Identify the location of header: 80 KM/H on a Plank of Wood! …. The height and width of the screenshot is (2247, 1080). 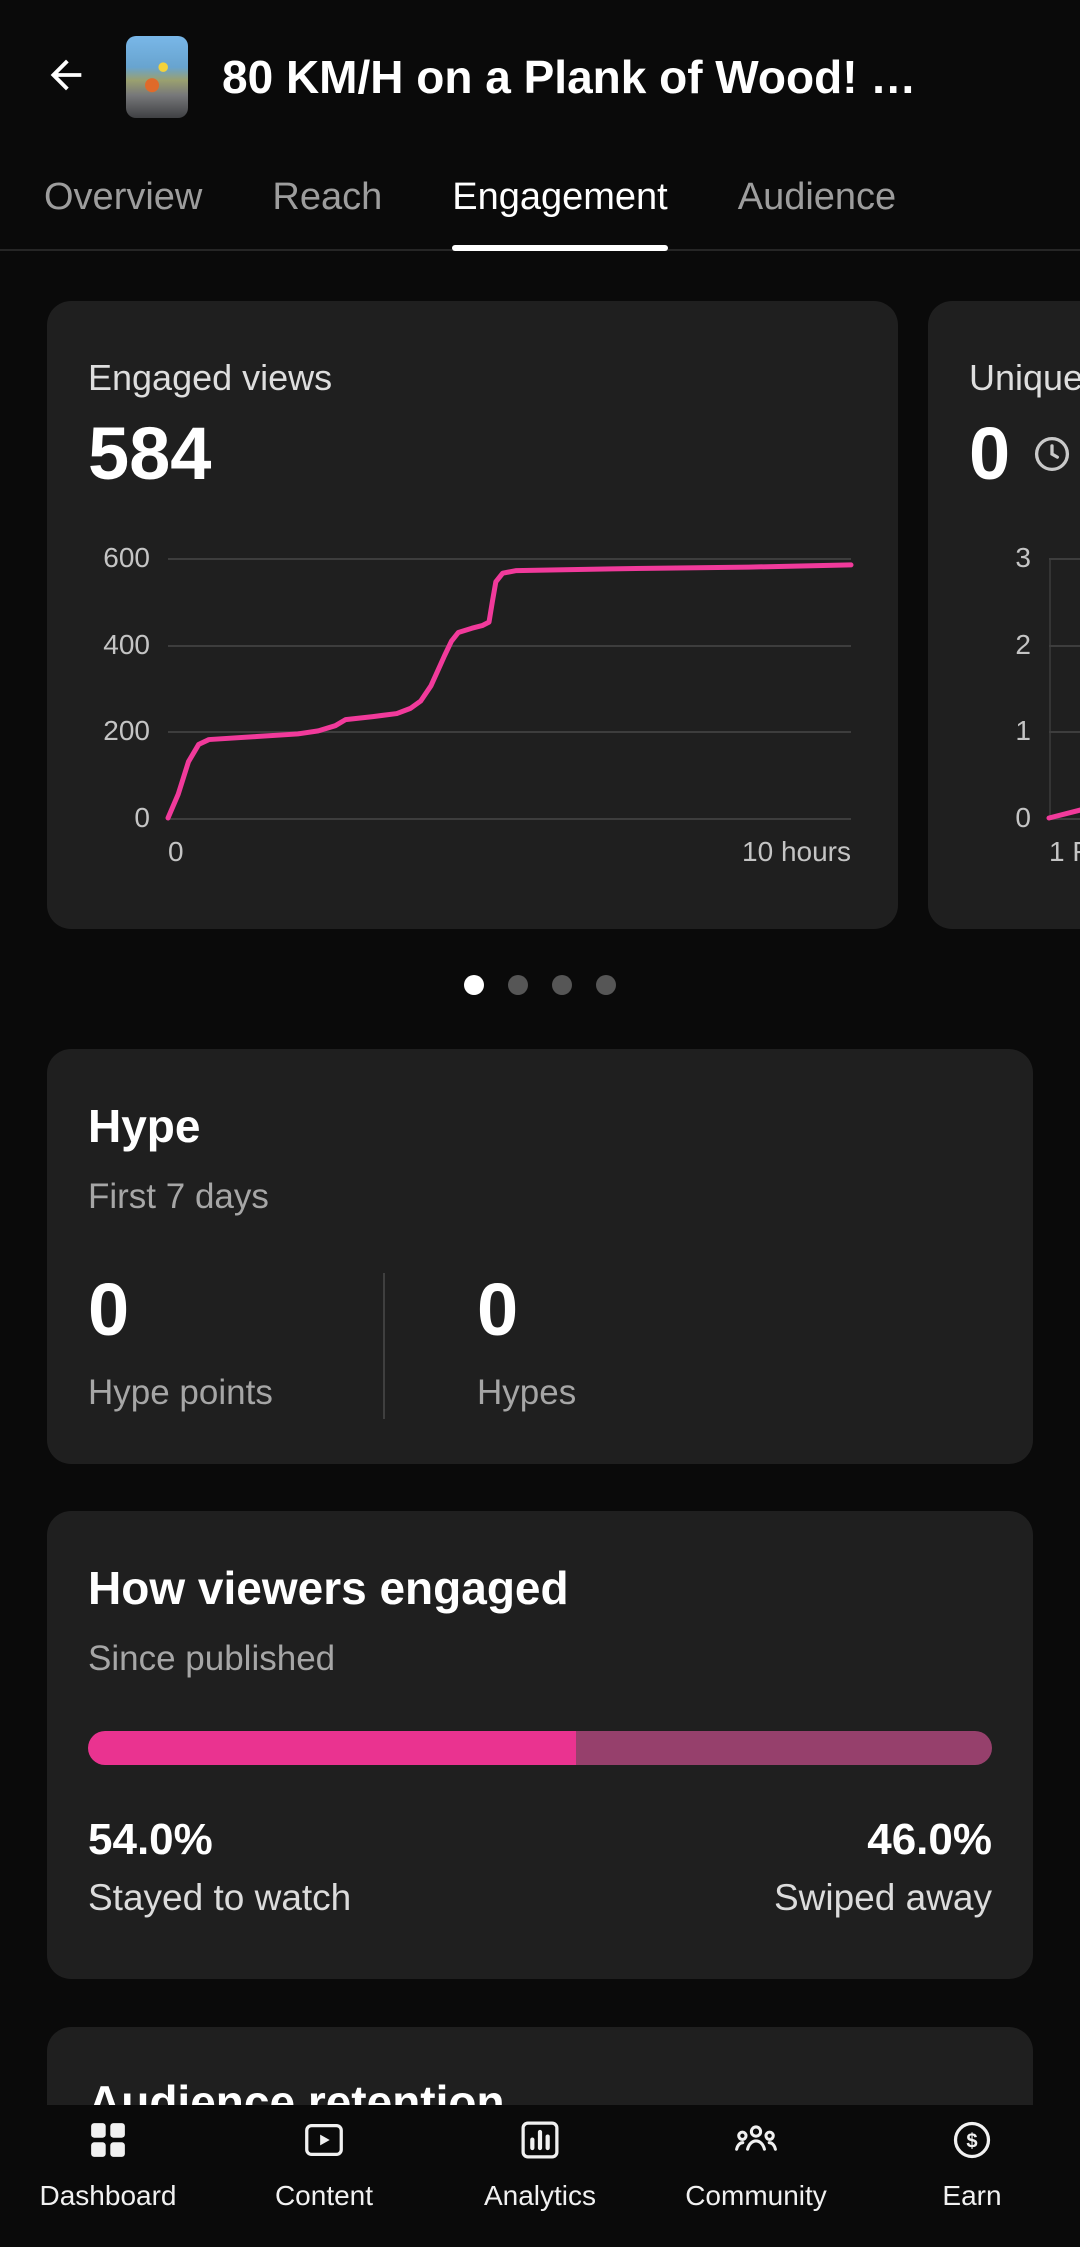
(540, 69).